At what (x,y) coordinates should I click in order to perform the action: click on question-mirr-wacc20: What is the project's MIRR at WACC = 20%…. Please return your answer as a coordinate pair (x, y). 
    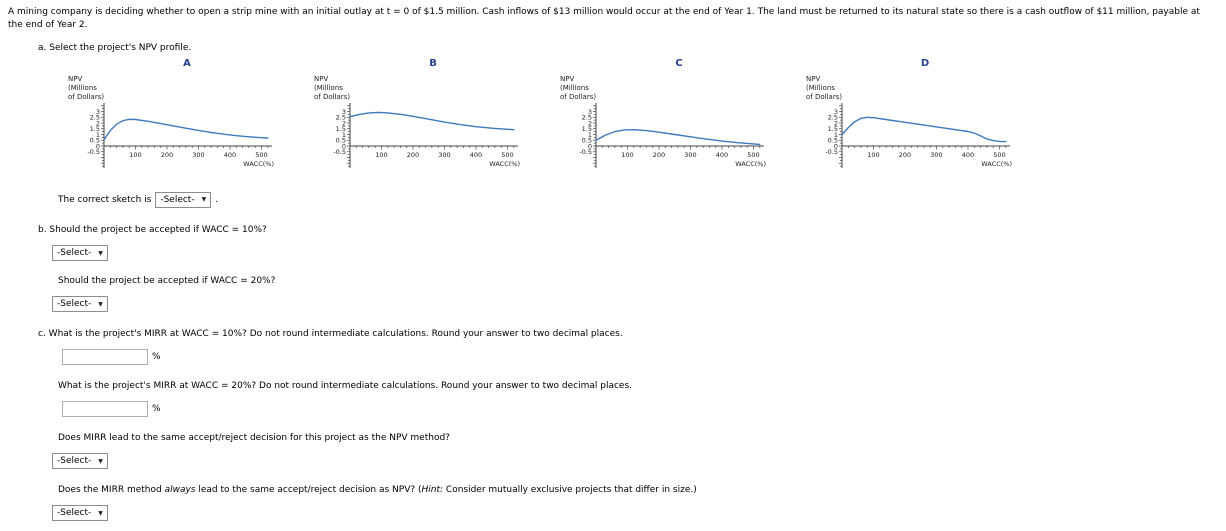
    Looking at the image, I should click on (345, 386).